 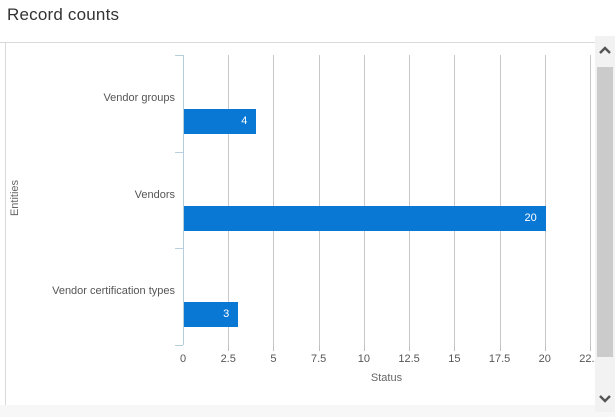 I want to click on category-label: Vendors, so click(x=154, y=194).